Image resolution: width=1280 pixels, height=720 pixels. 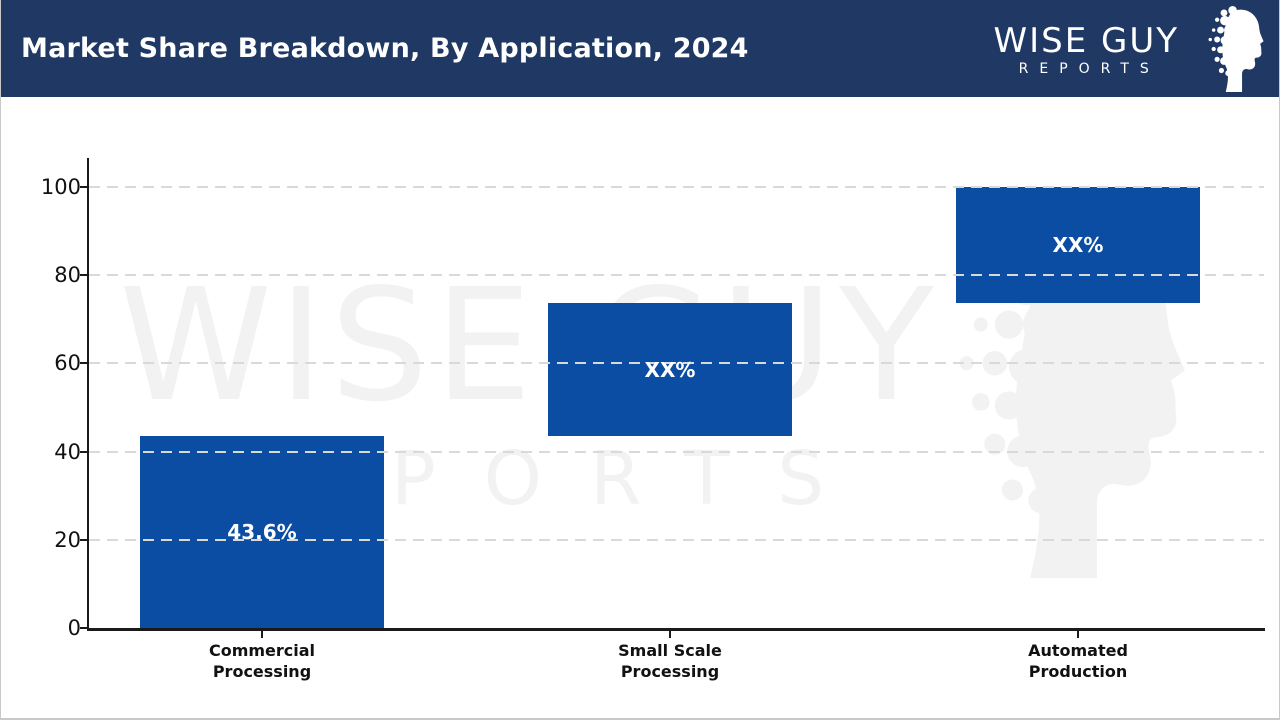 What do you see at coordinates (1089, 69) in the screenshot?
I see `logo-reports-label: REPORTS` at bounding box center [1089, 69].